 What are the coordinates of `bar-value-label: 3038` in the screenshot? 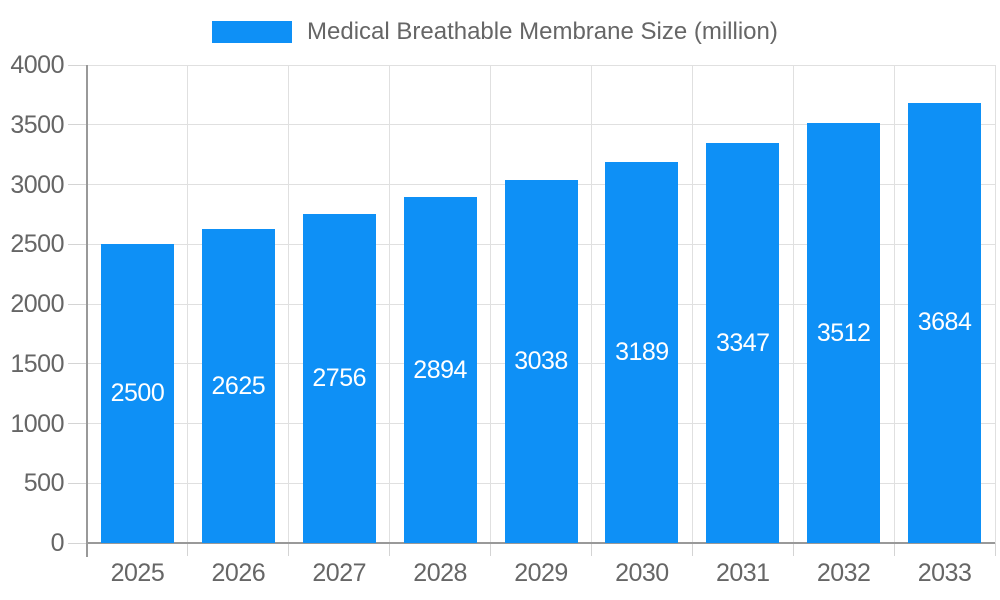 It's located at (541, 360).